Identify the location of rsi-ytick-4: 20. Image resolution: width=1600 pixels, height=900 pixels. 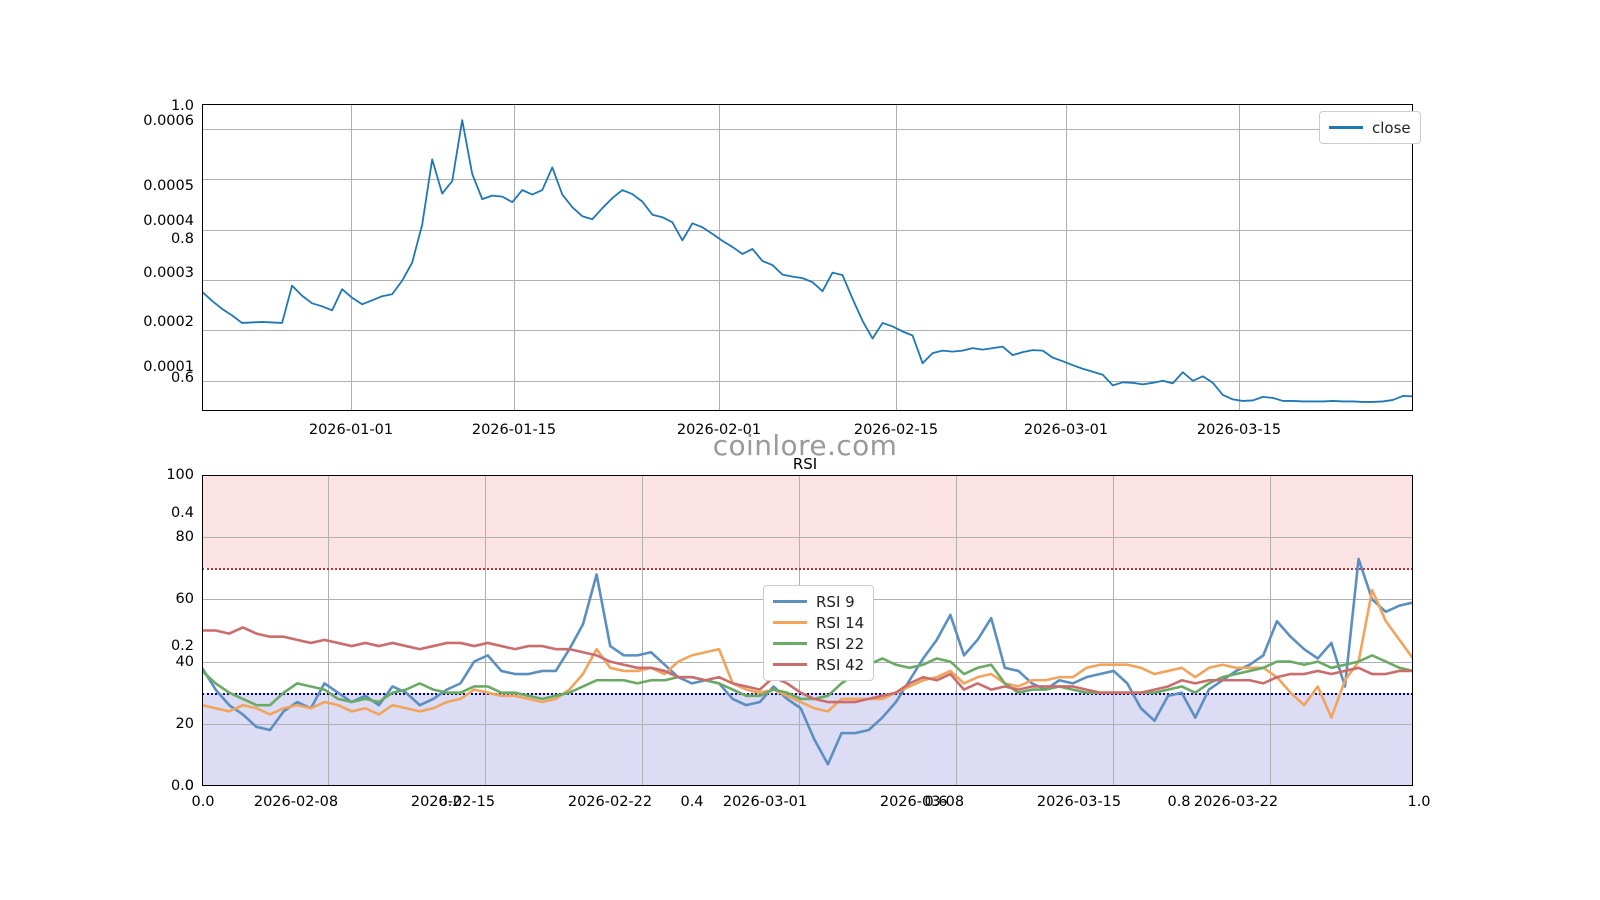
(184, 724).